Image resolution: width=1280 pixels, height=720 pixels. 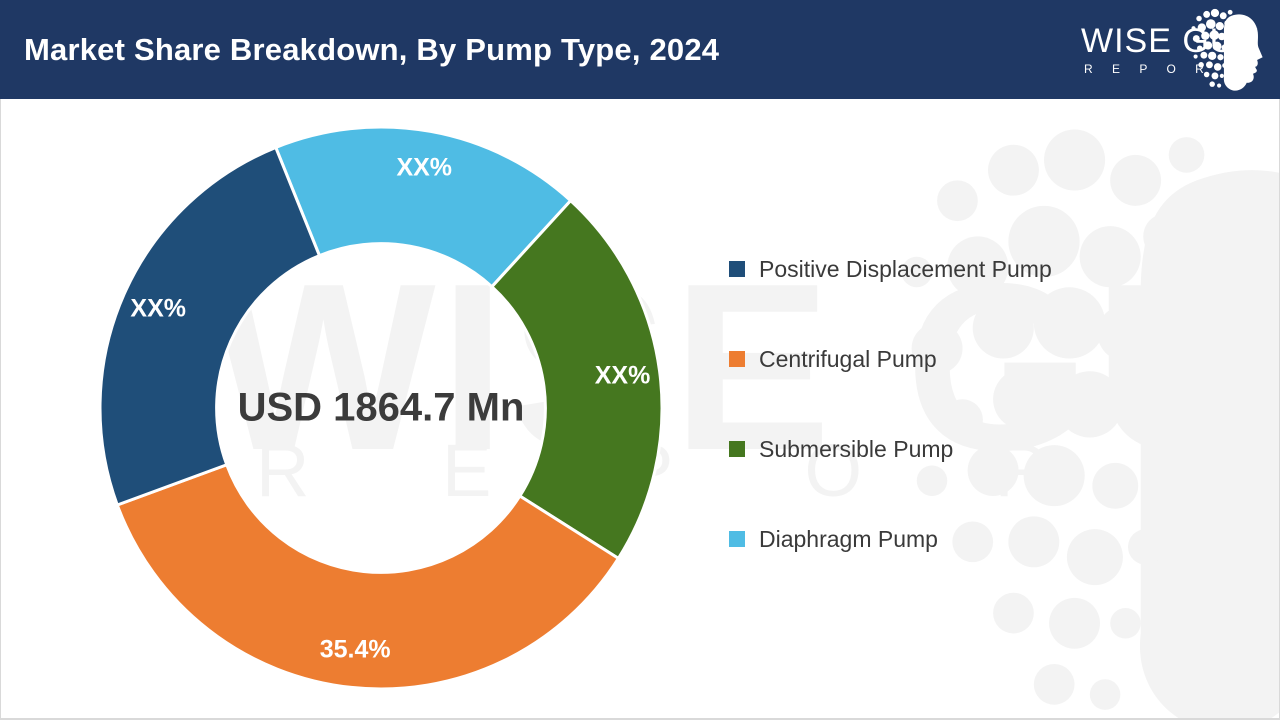 I want to click on legend-item-positive-displacement-pump: Positive Displacement Pump, so click(x=890, y=269).